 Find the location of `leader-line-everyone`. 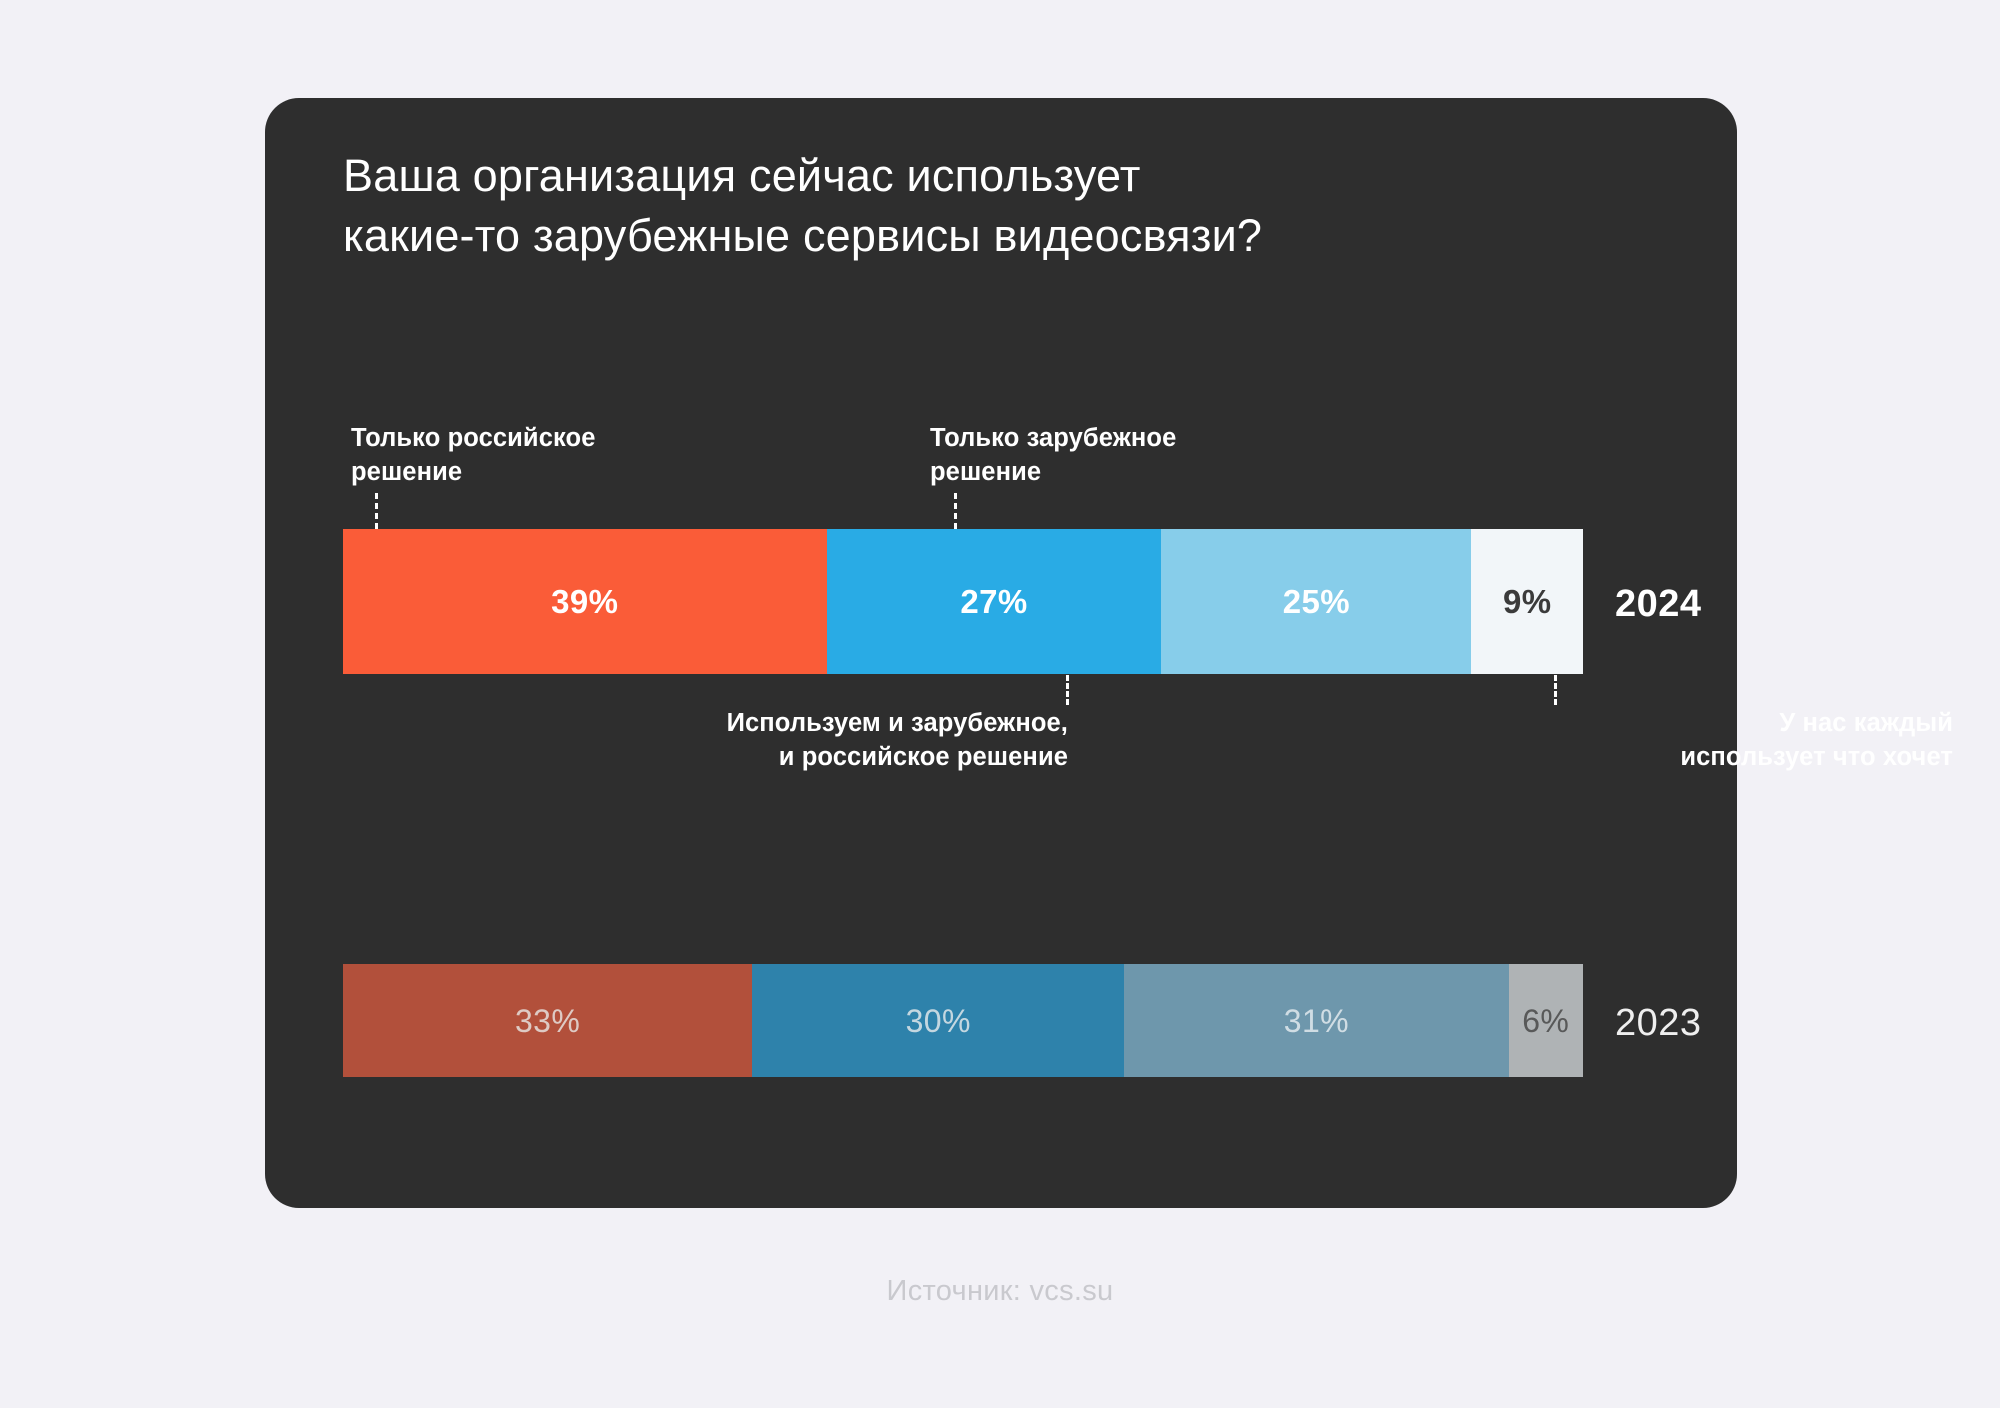

leader-line-everyone is located at coordinates (1555, 690).